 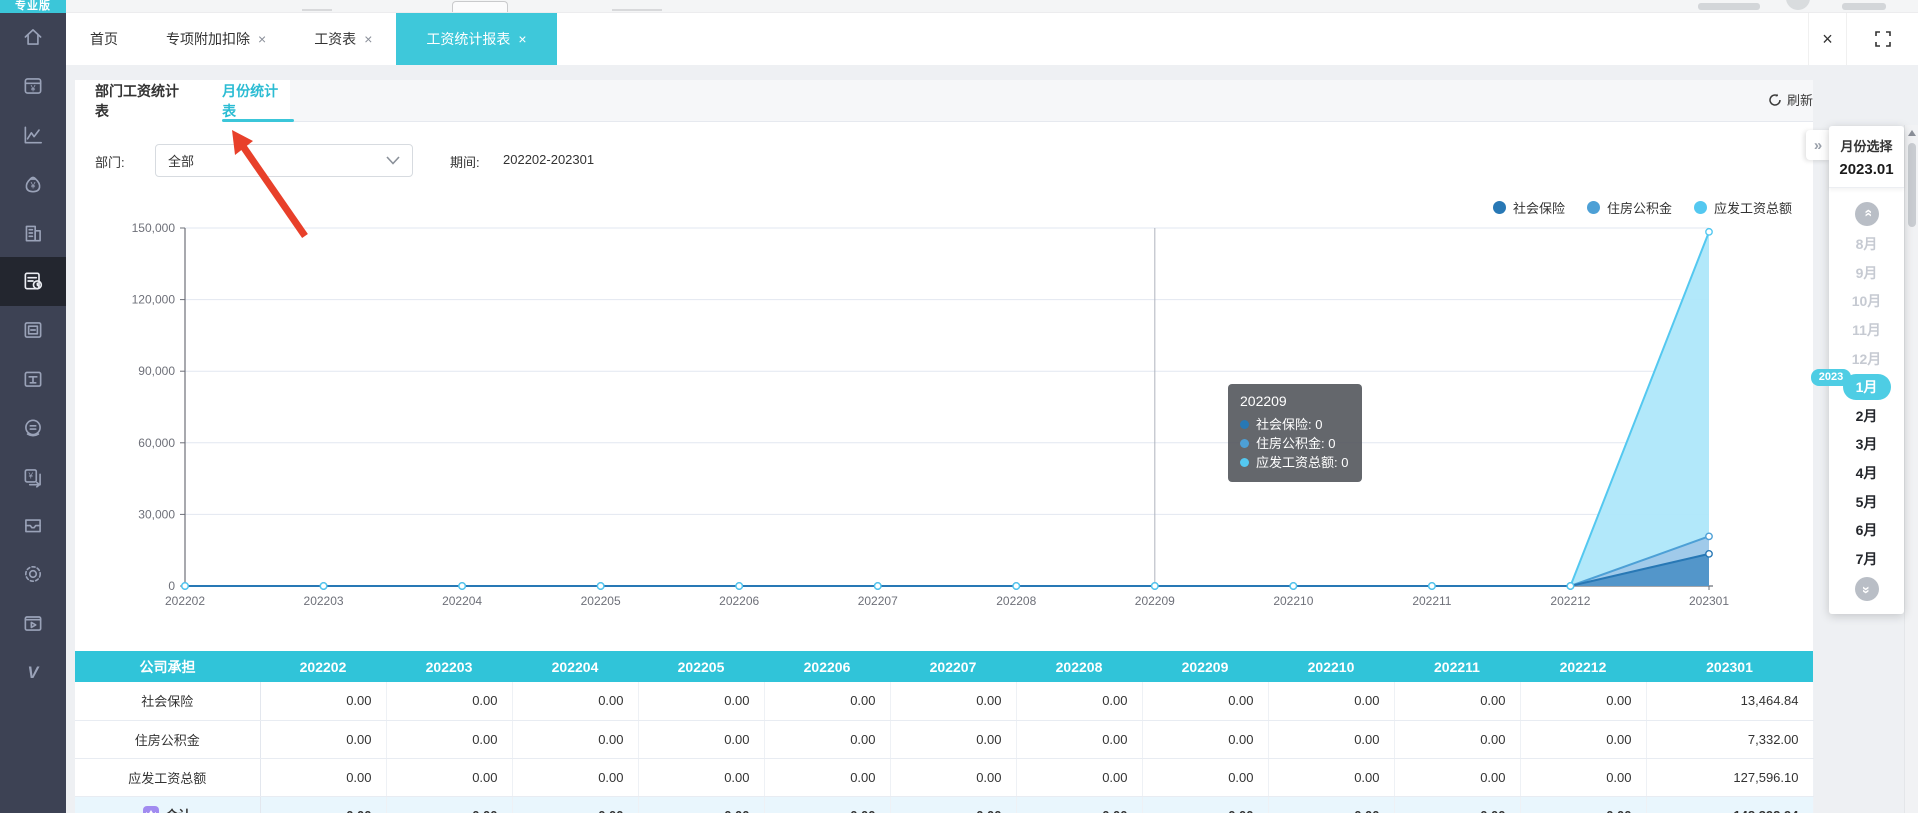 I want to click on nav-tab-工资表: 工资表 ×, so click(x=343, y=39).